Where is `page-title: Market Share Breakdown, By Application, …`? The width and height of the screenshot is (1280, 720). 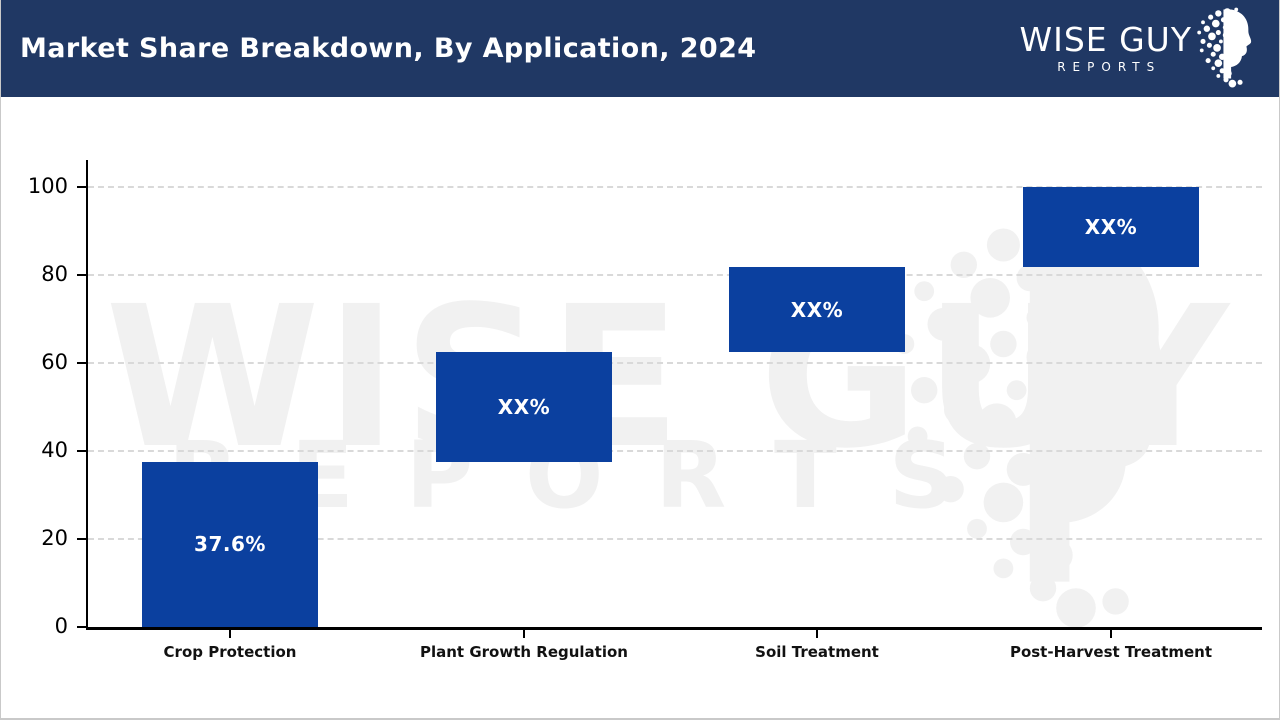
page-title: Market Share Breakdown, By Application, … is located at coordinates (388, 48).